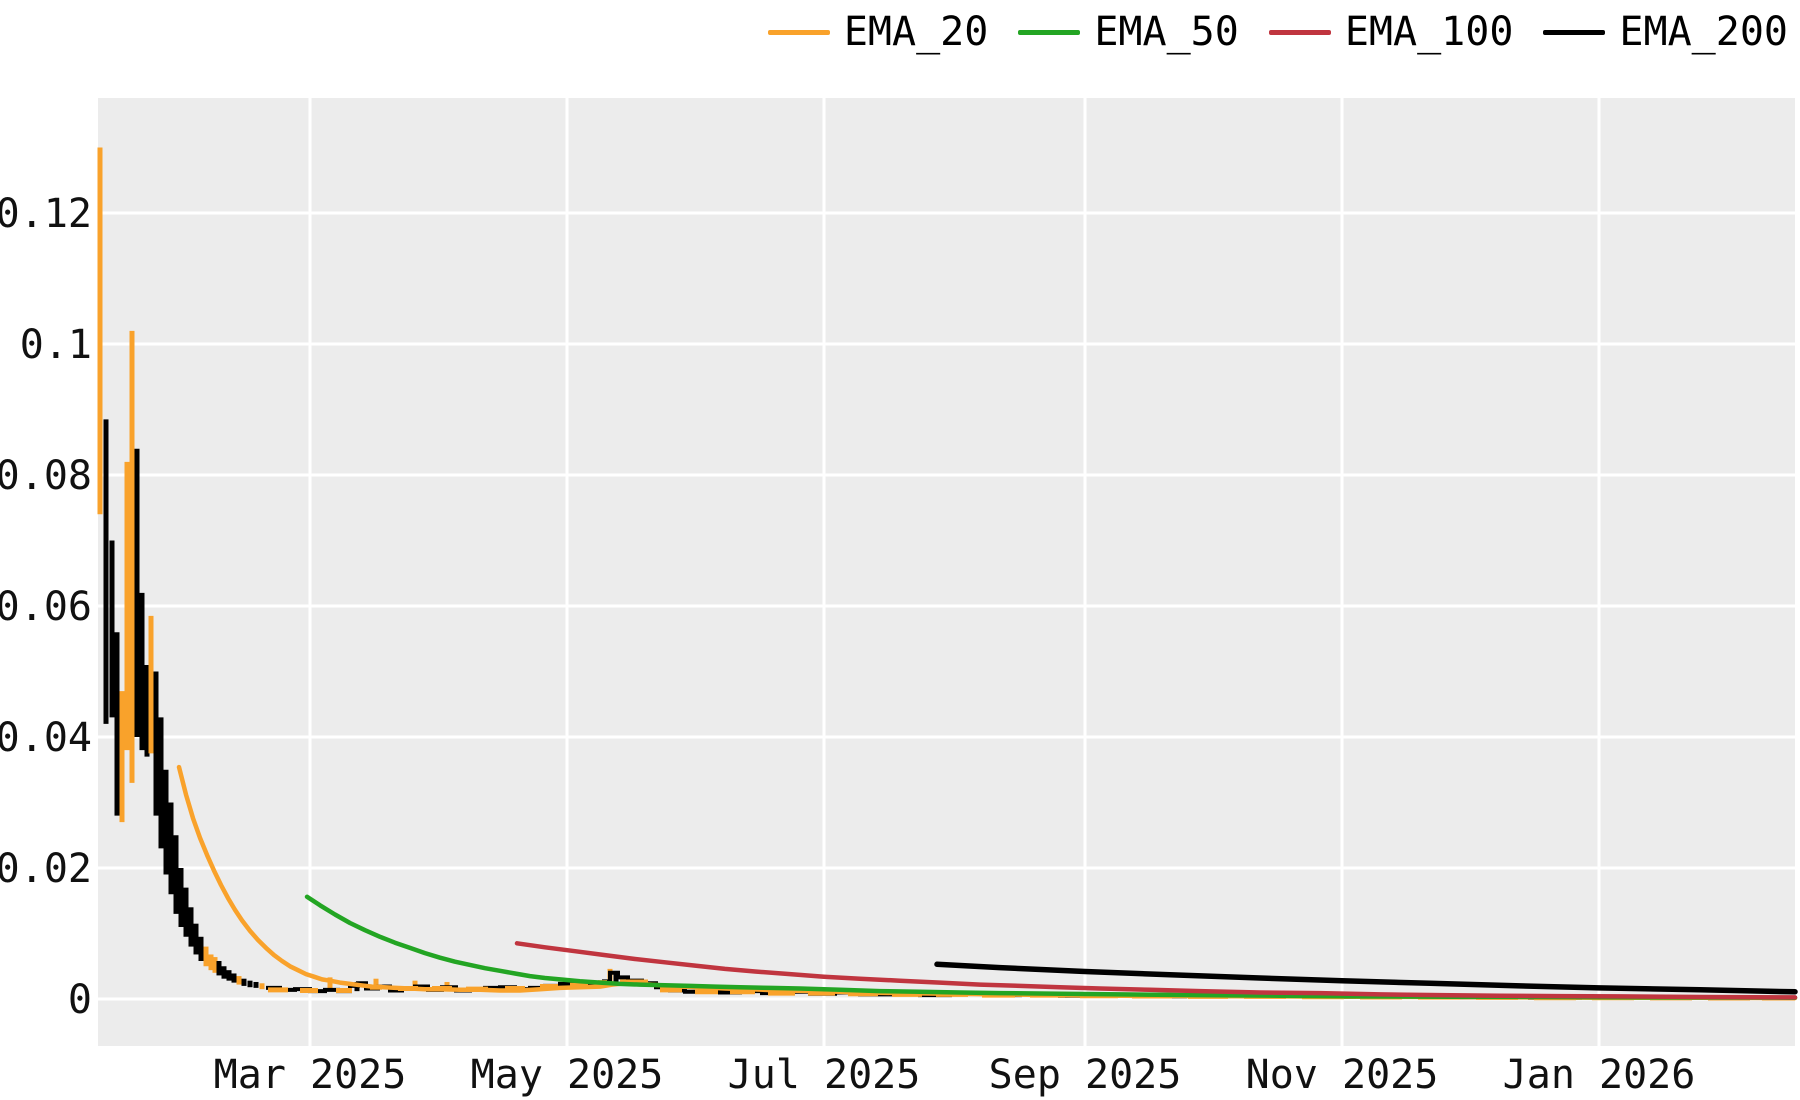 The height and width of the screenshot is (1100, 1800). I want to click on y-tick-label: 0.12, so click(46, 214).